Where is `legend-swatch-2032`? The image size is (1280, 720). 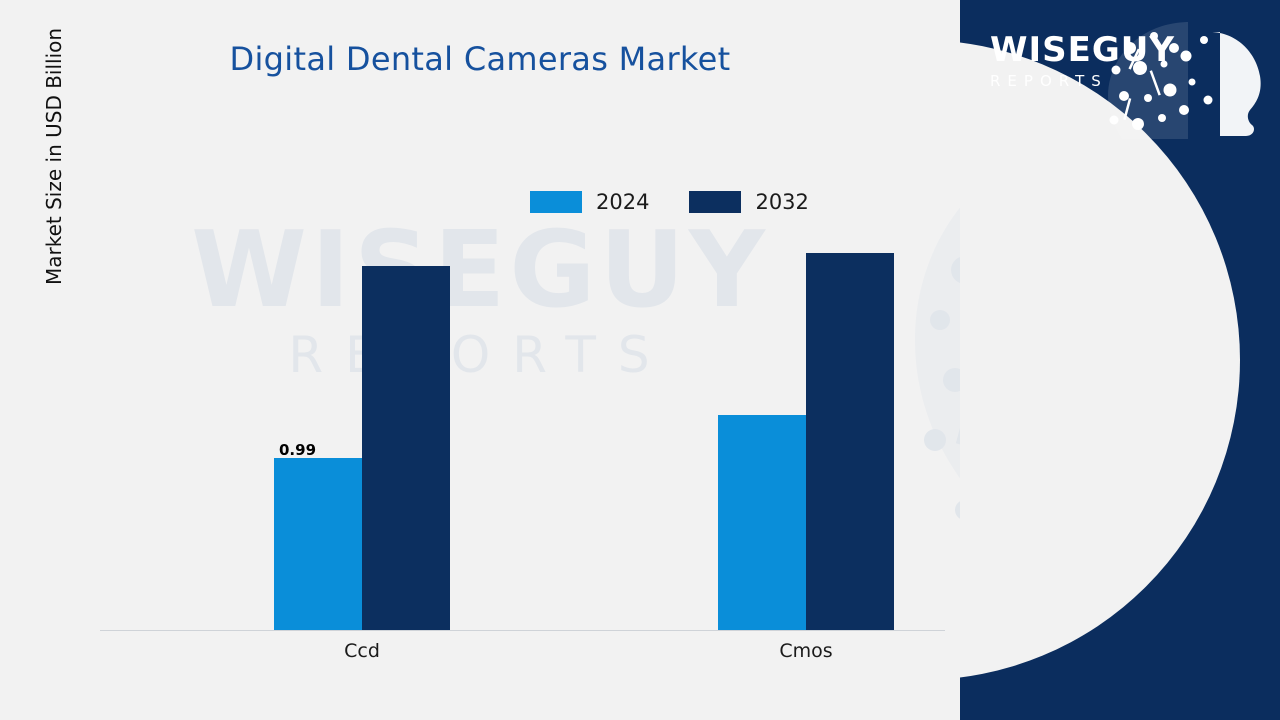
legend-swatch-2032 is located at coordinates (715, 202).